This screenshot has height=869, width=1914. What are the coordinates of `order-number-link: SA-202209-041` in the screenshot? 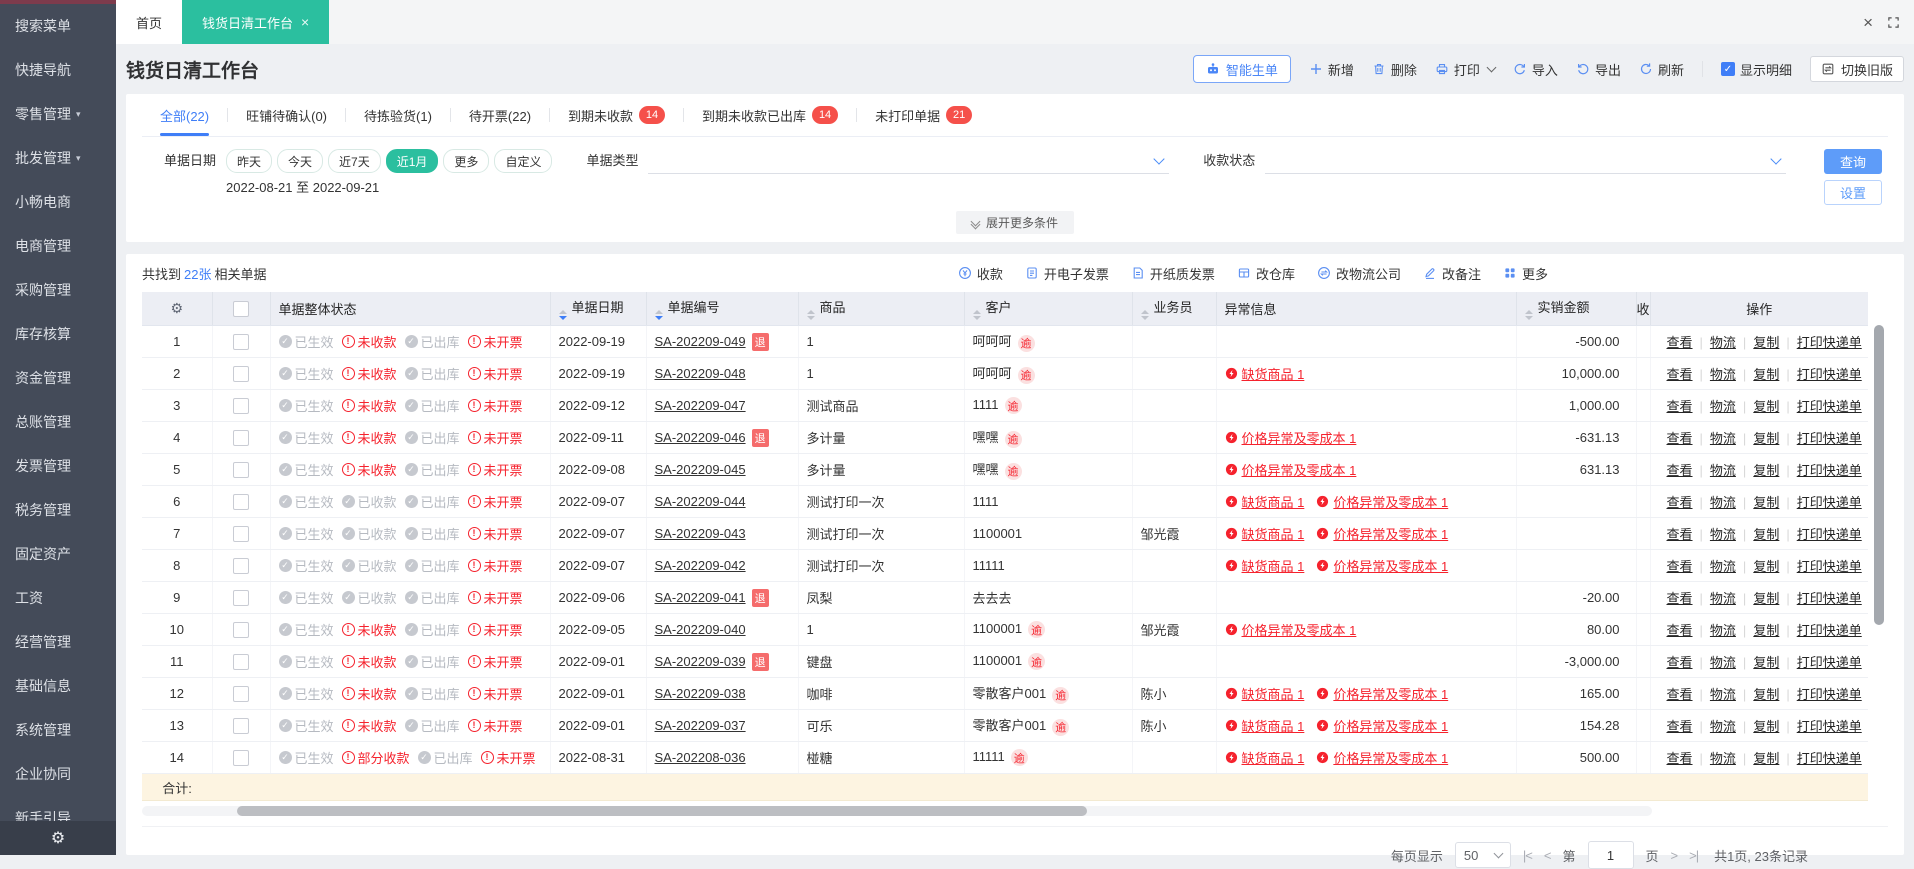 It's located at (700, 597).